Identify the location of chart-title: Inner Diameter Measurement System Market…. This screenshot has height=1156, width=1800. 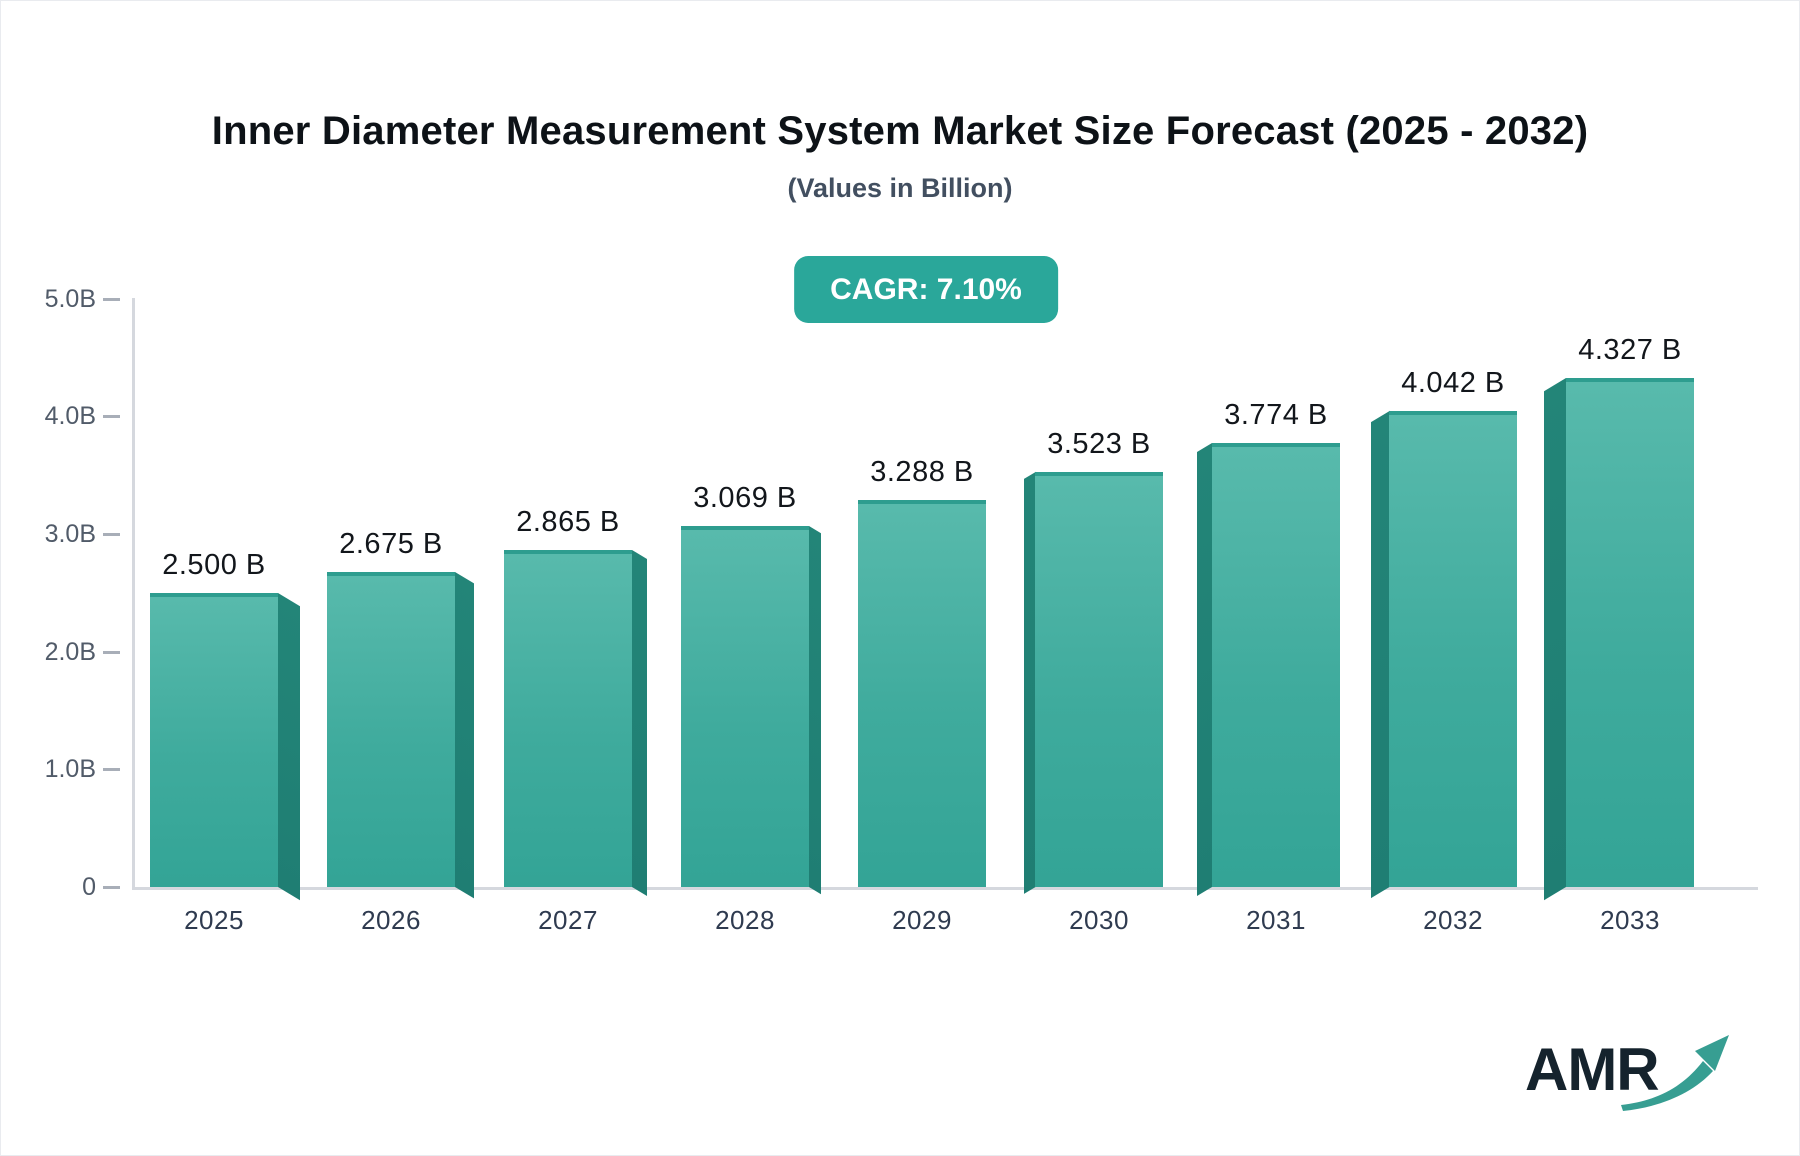
(900, 131).